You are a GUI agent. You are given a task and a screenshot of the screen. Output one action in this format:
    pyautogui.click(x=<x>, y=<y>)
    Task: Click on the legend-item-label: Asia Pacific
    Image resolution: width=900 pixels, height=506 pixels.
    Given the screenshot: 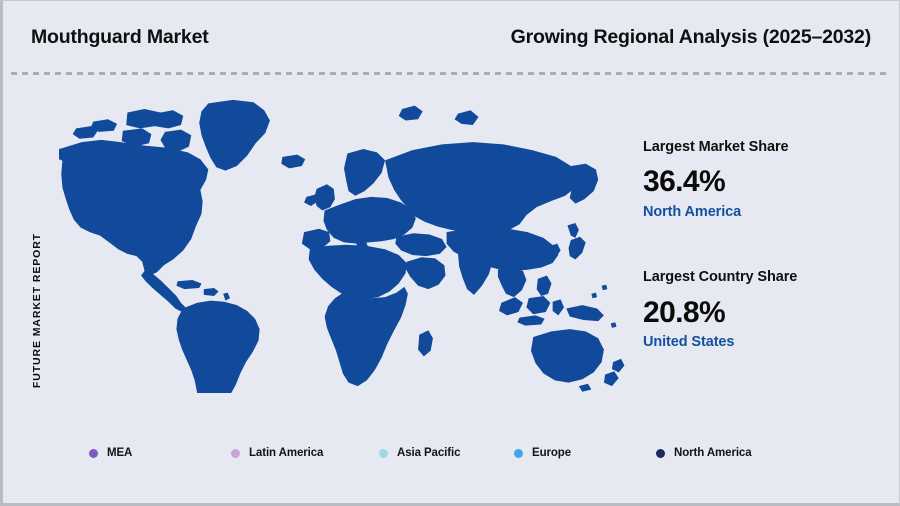 What is the action you would take?
    pyautogui.click(x=429, y=453)
    